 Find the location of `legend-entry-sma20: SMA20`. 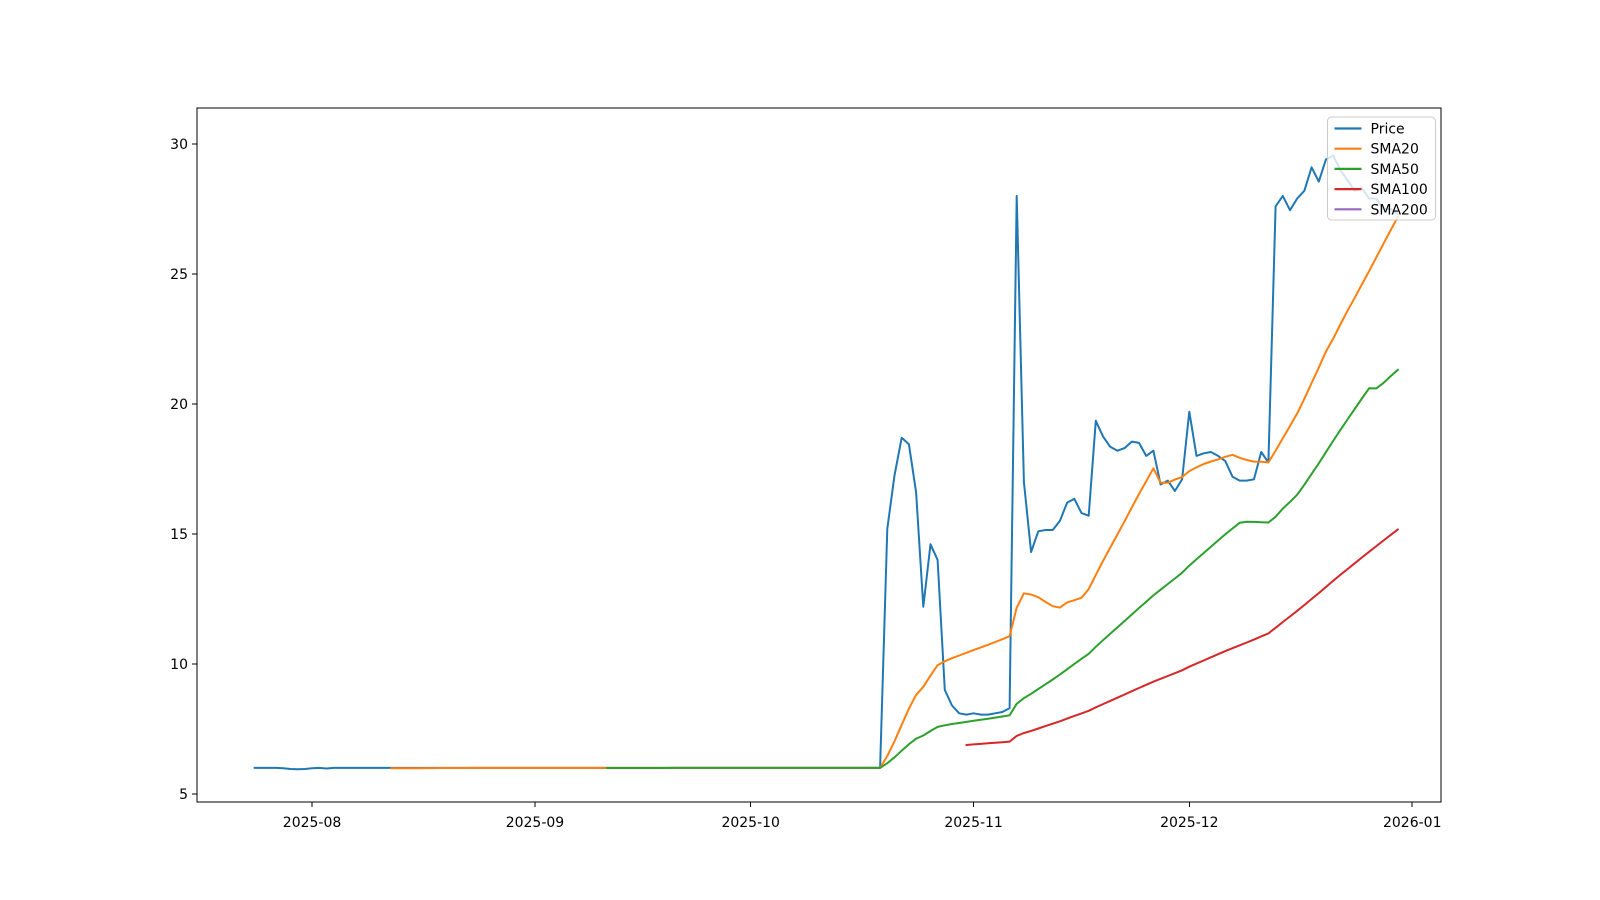

legend-entry-sma20: SMA20 is located at coordinates (1376, 150).